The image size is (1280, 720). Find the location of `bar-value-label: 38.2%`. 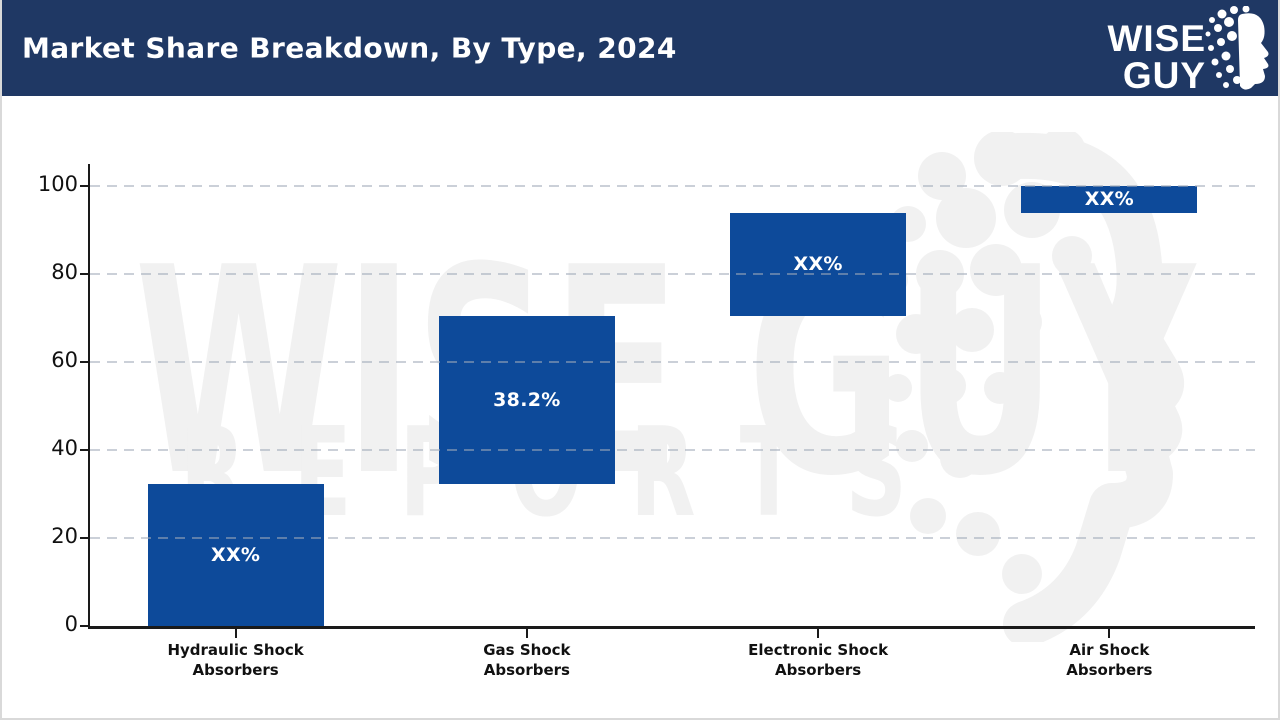

bar-value-label: 38.2% is located at coordinates (527, 399).